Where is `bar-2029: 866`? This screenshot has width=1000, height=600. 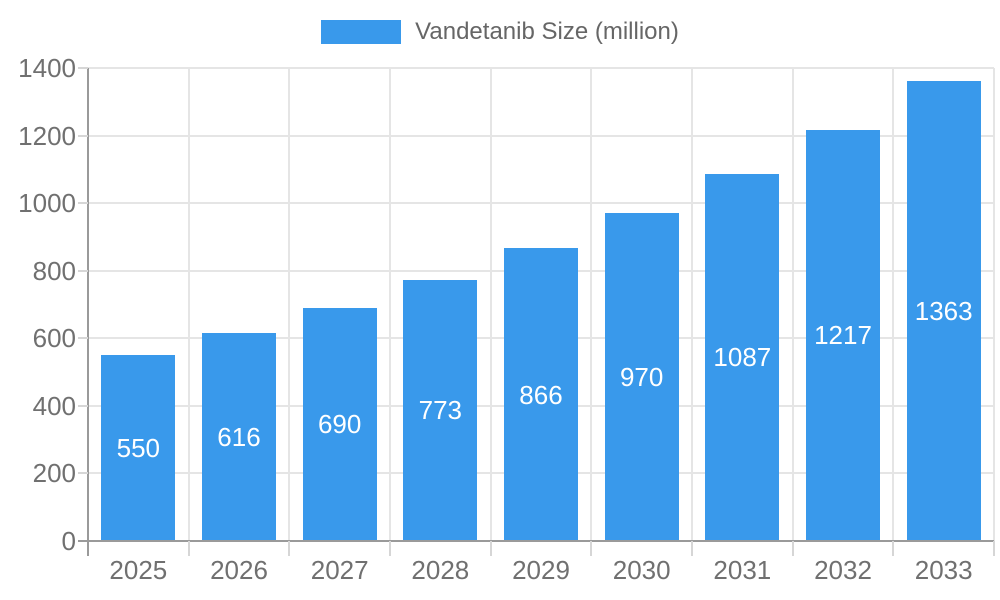 bar-2029: 866 is located at coordinates (541, 394).